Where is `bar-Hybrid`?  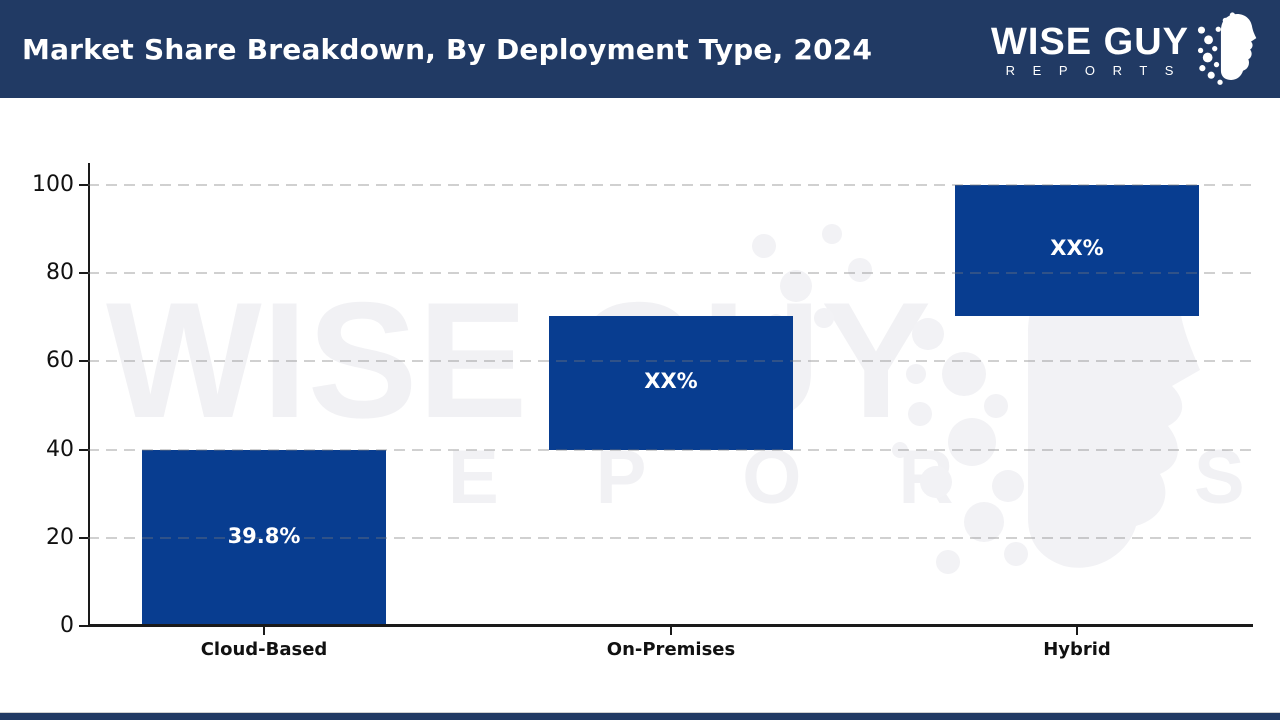
bar-Hybrid is located at coordinates (1077, 250).